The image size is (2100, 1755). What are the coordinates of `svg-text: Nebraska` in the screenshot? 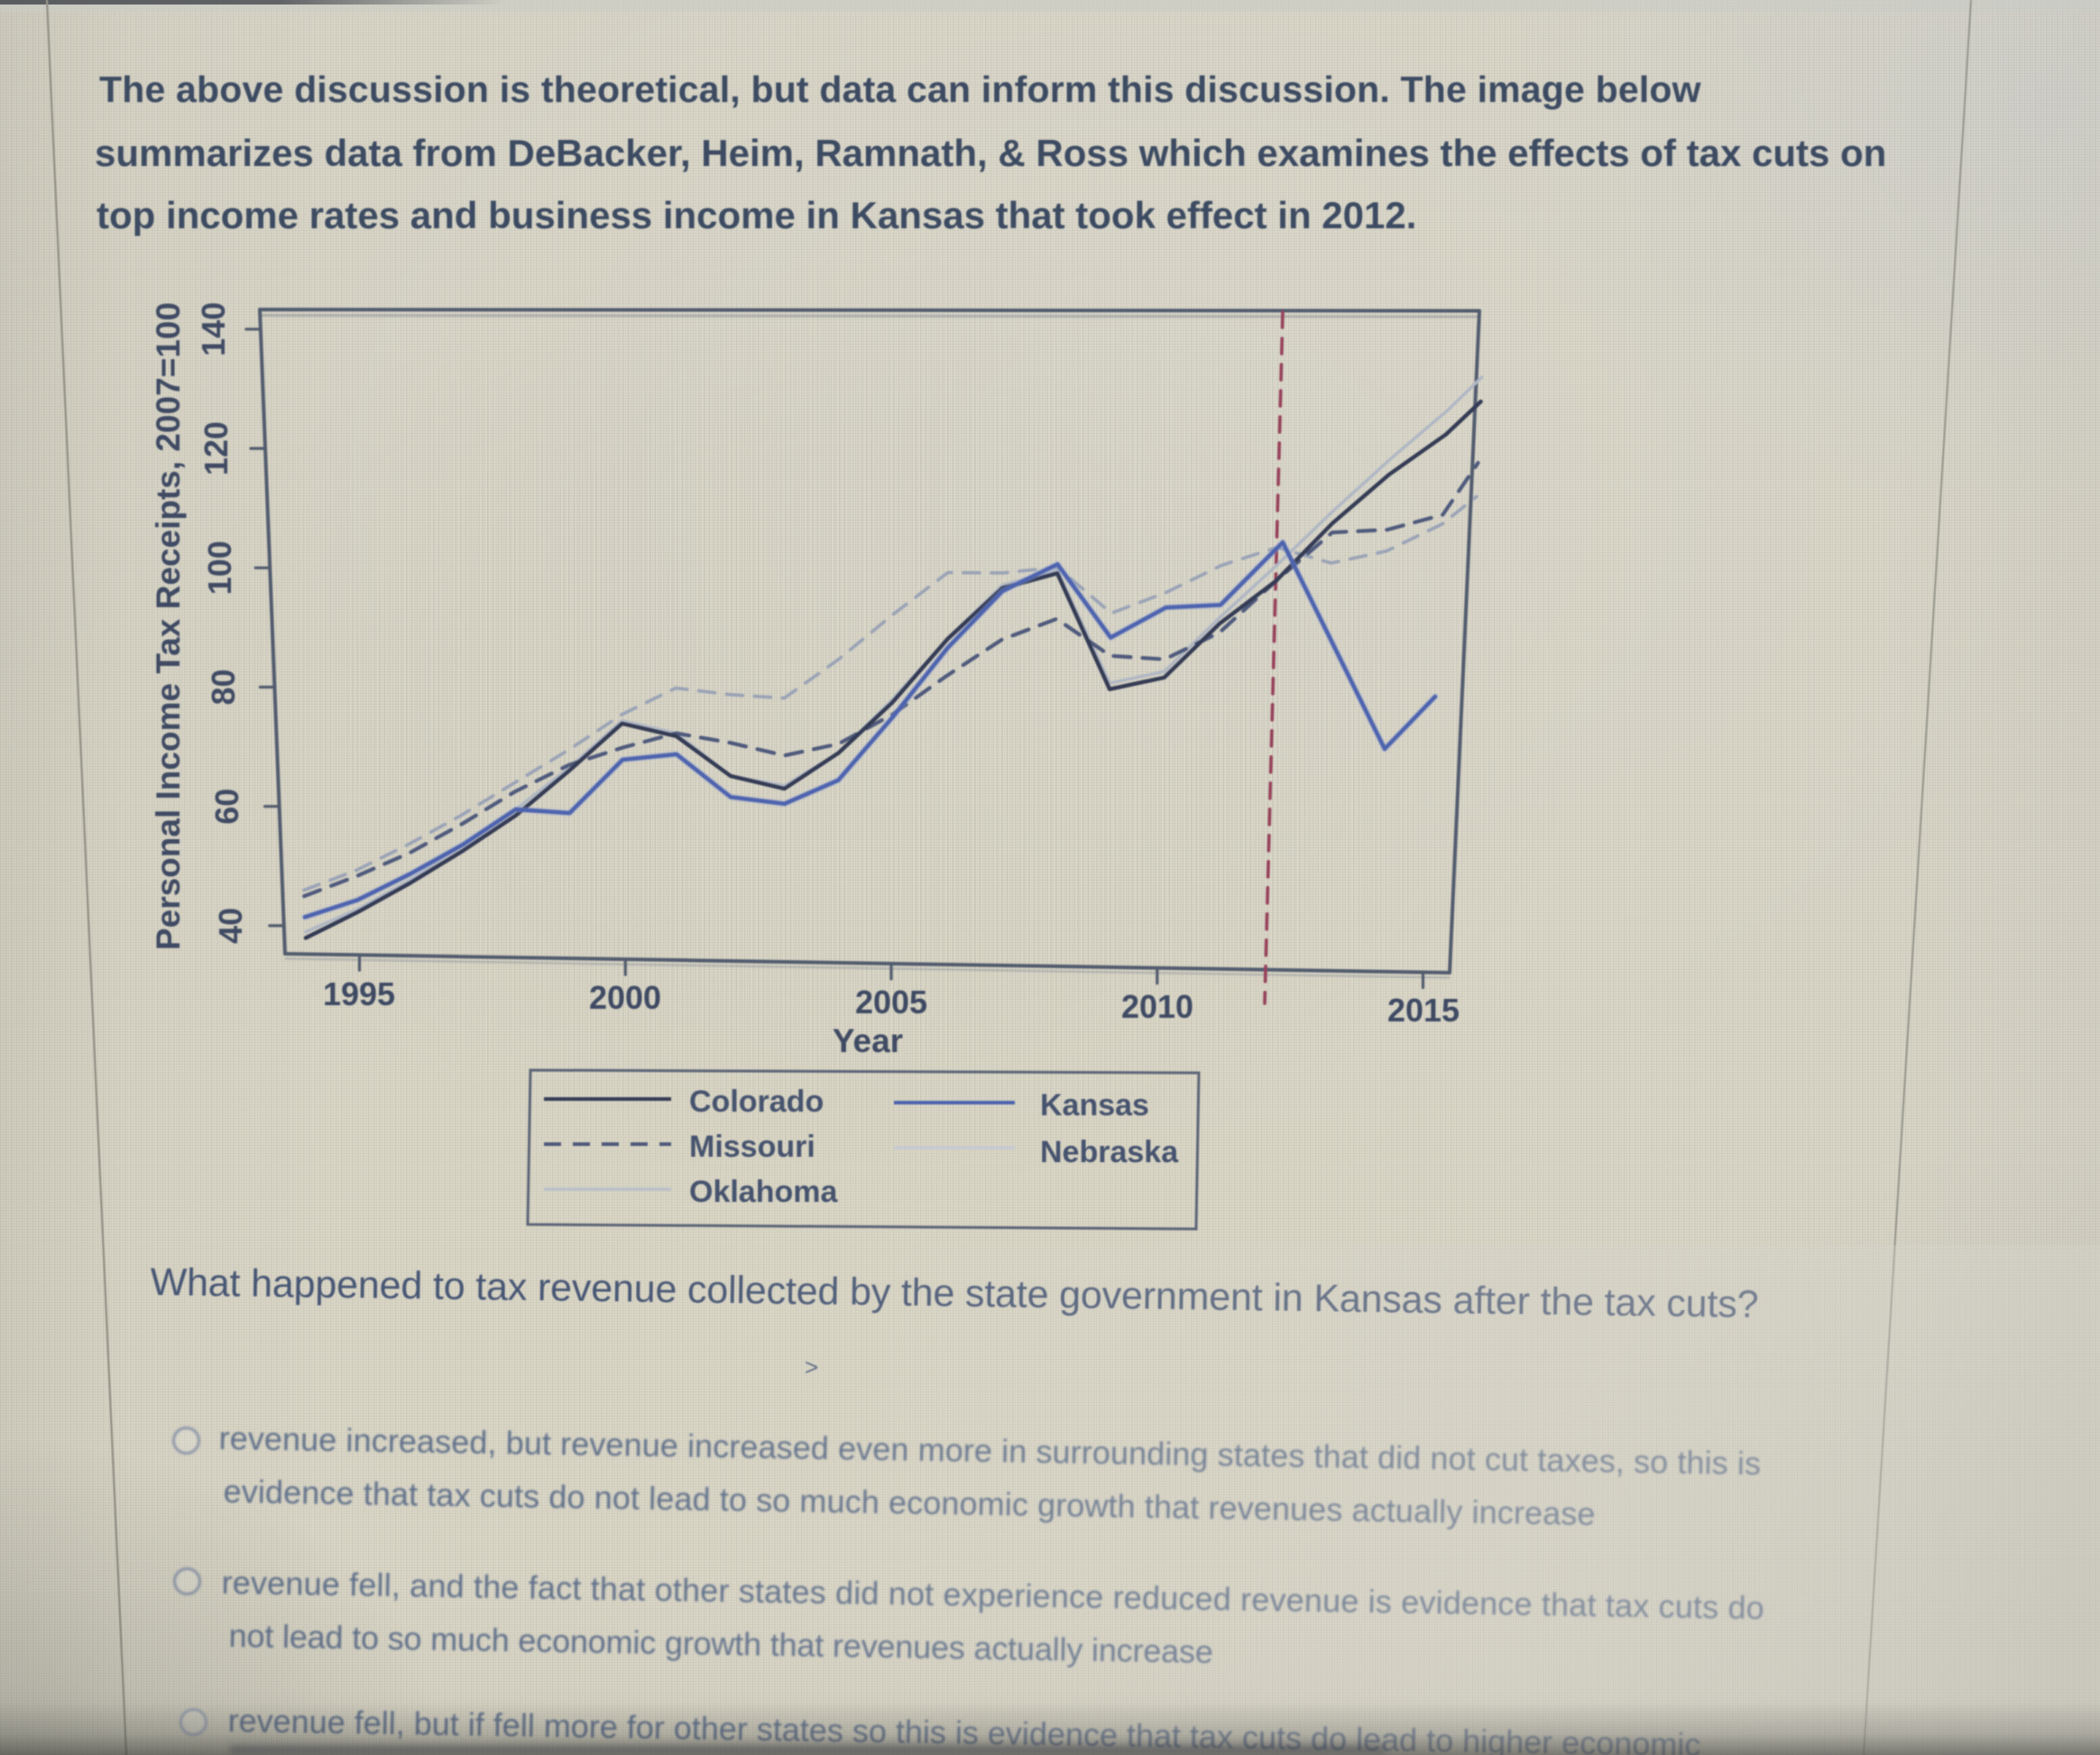 It's located at (1109, 1152).